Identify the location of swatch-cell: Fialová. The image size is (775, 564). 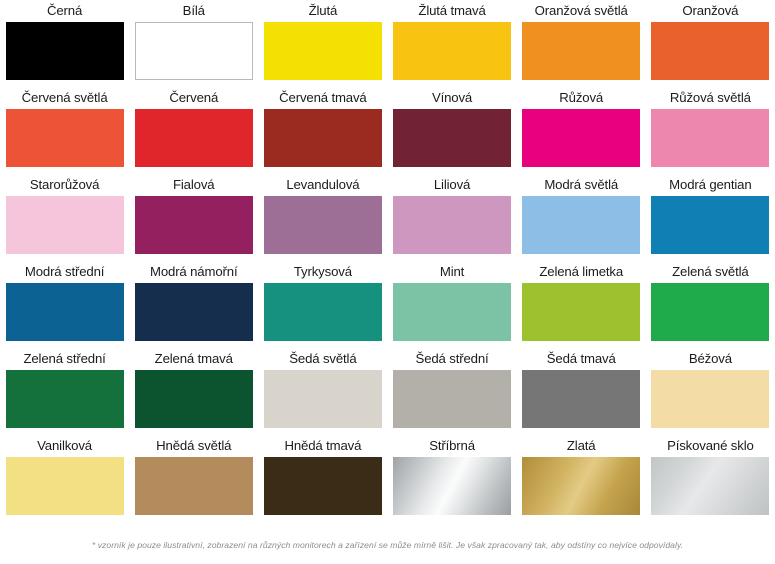
(193, 217).